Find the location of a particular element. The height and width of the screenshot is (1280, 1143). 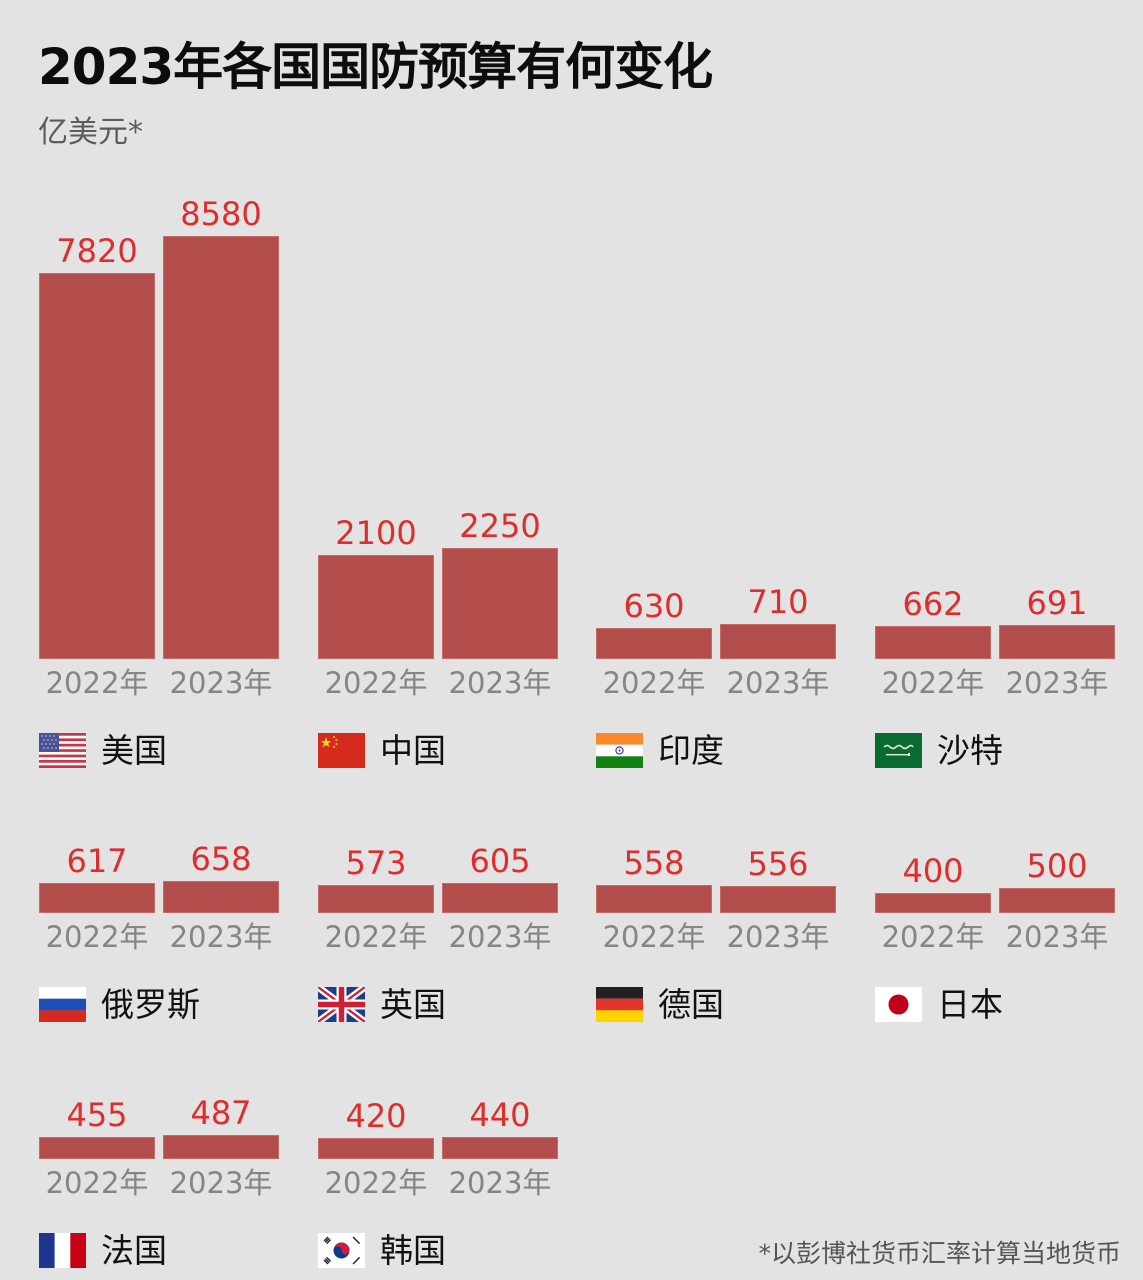

country-legend: 美国 is located at coordinates (103, 750).